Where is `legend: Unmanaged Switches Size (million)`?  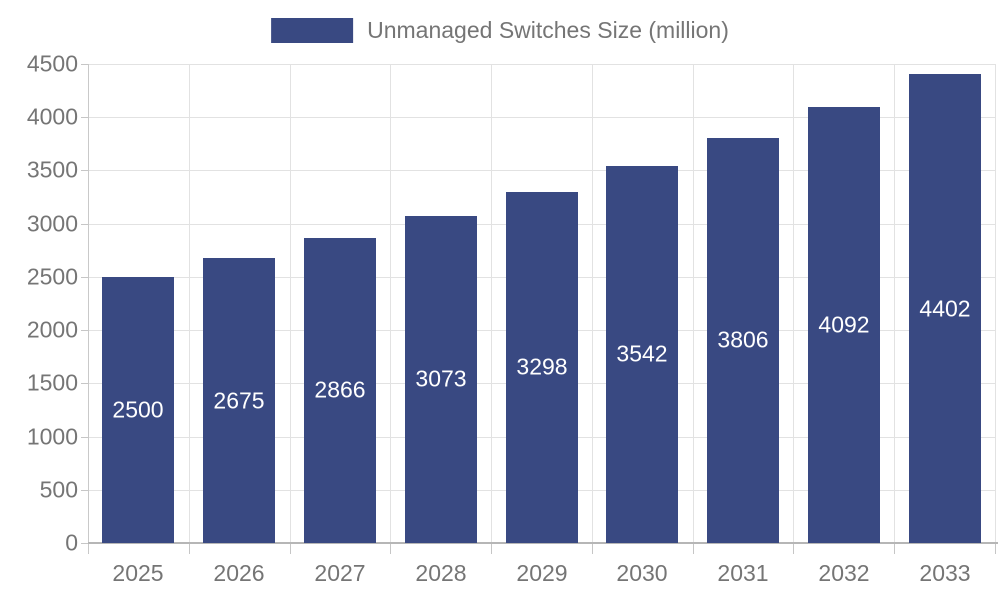
legend: Unmanaged Switches Size (million) is located at coordinates (500, 30).